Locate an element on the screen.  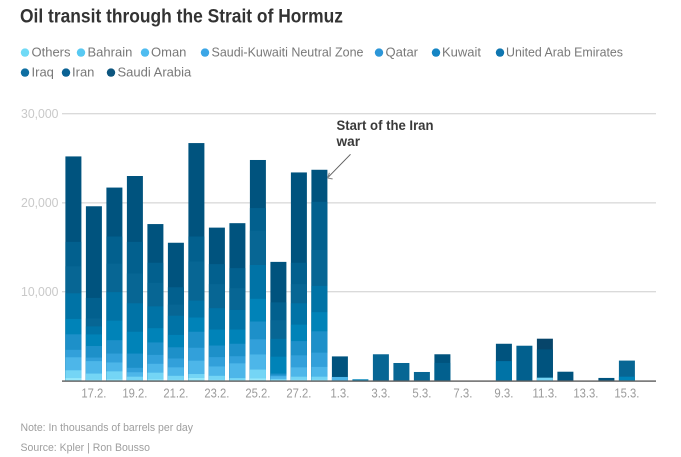
svg-text: 21.2. is located at coordinates (175, 393).